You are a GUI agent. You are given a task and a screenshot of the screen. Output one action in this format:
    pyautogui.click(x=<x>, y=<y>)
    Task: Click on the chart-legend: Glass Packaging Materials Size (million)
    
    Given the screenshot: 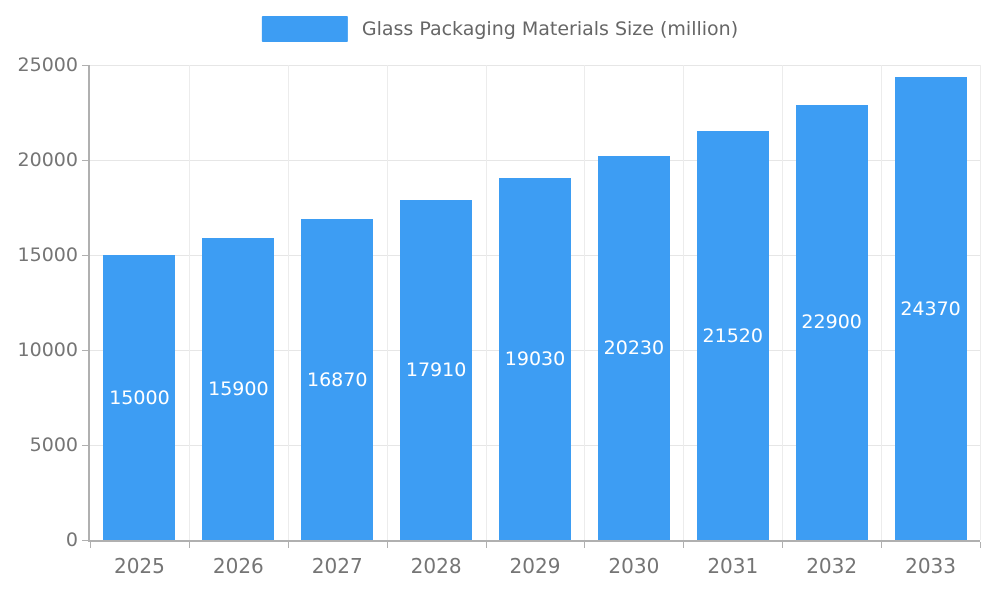 What is the action you would take?
    pyautogui.click(x=500, y=29)
    